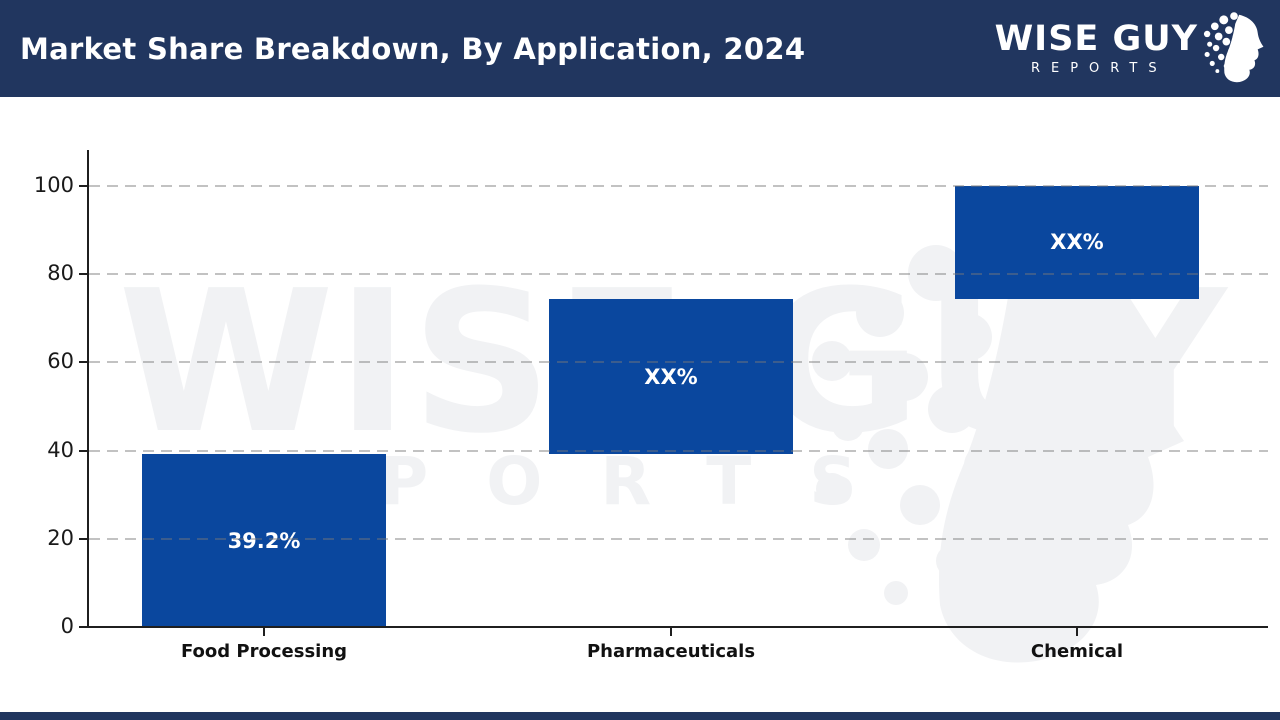  What do you see at coordinates (264, 651) in the screenshot?
I see `x-category-label: Food Processing` at bounding box center [264, 651].